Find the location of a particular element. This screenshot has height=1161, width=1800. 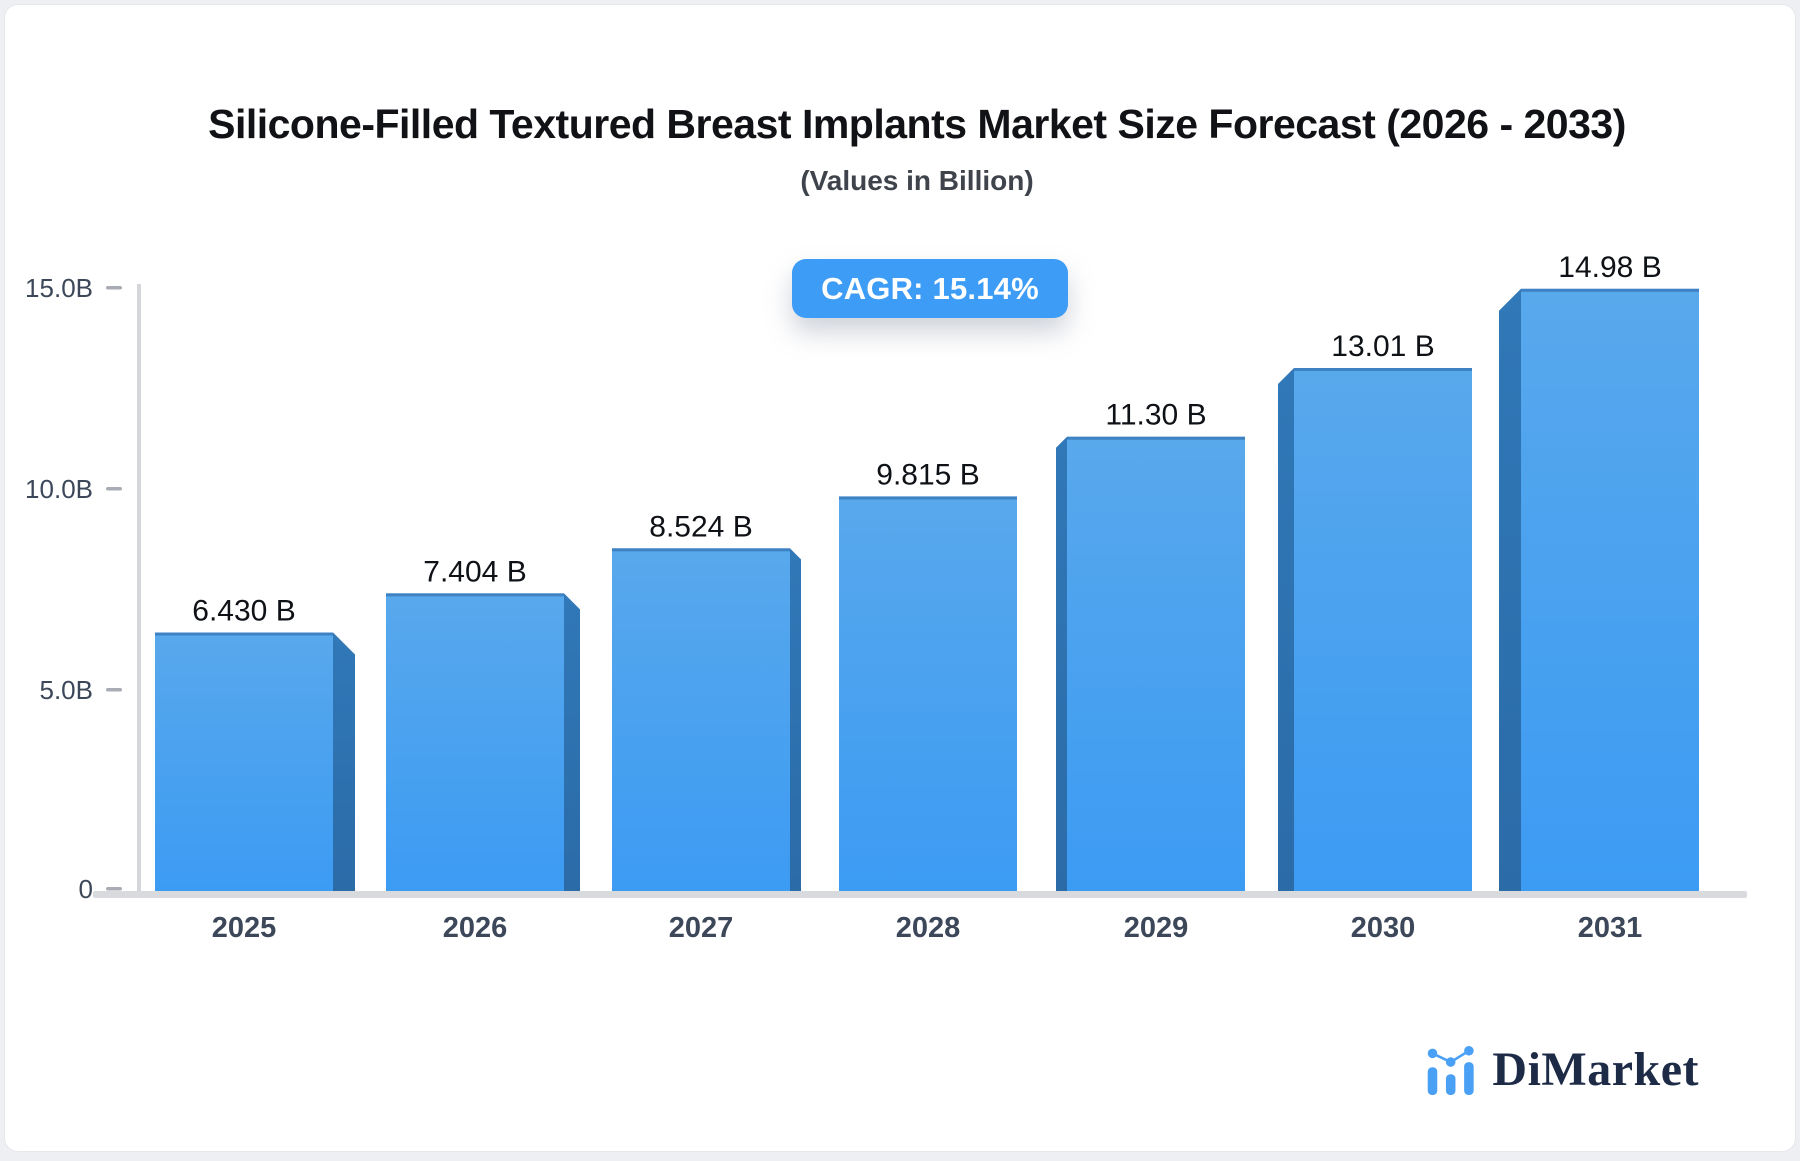

bar-2025 is located at coordinates (244, 761).